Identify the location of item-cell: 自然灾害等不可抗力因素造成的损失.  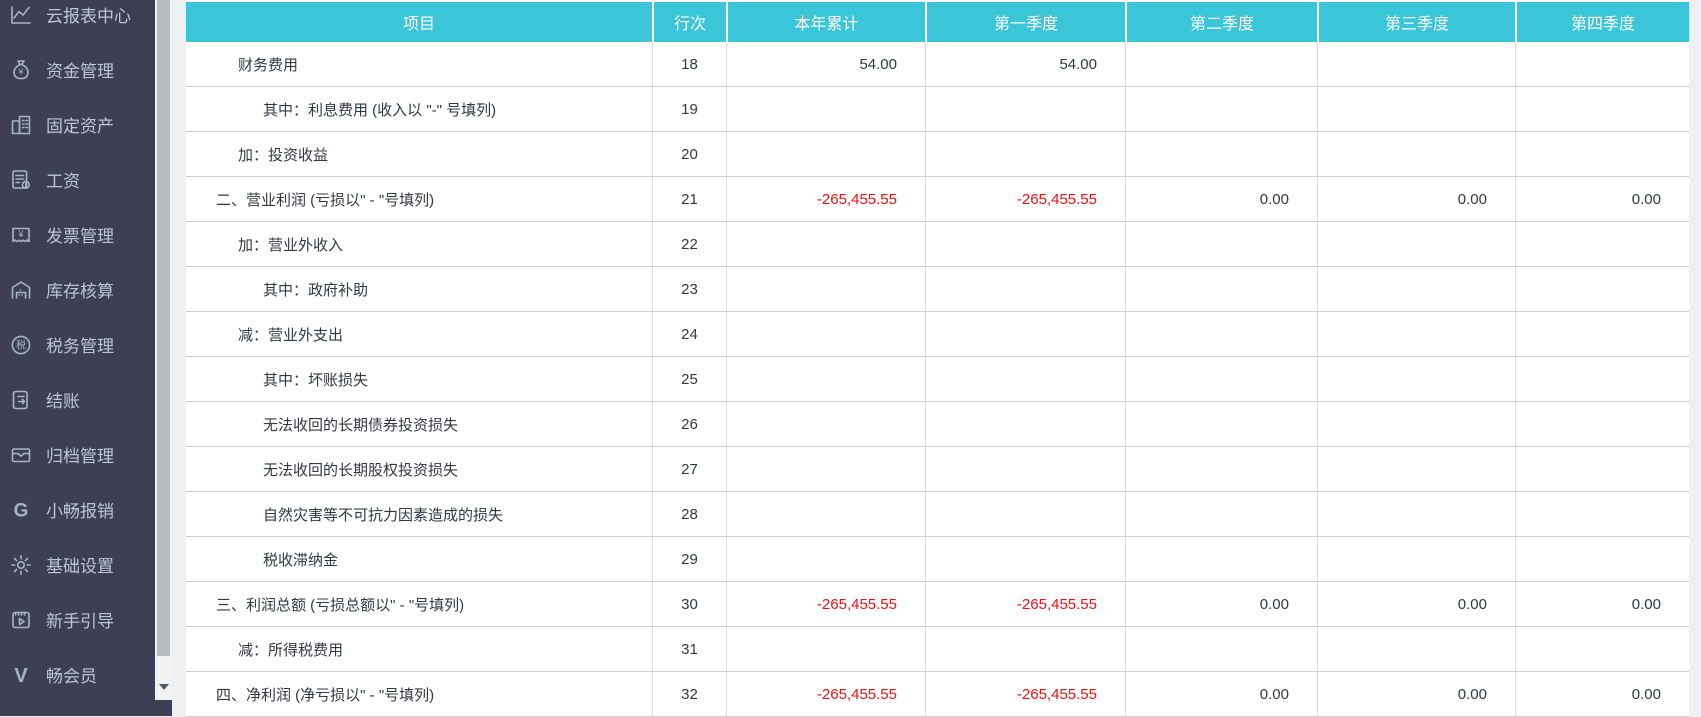
(383, 515).